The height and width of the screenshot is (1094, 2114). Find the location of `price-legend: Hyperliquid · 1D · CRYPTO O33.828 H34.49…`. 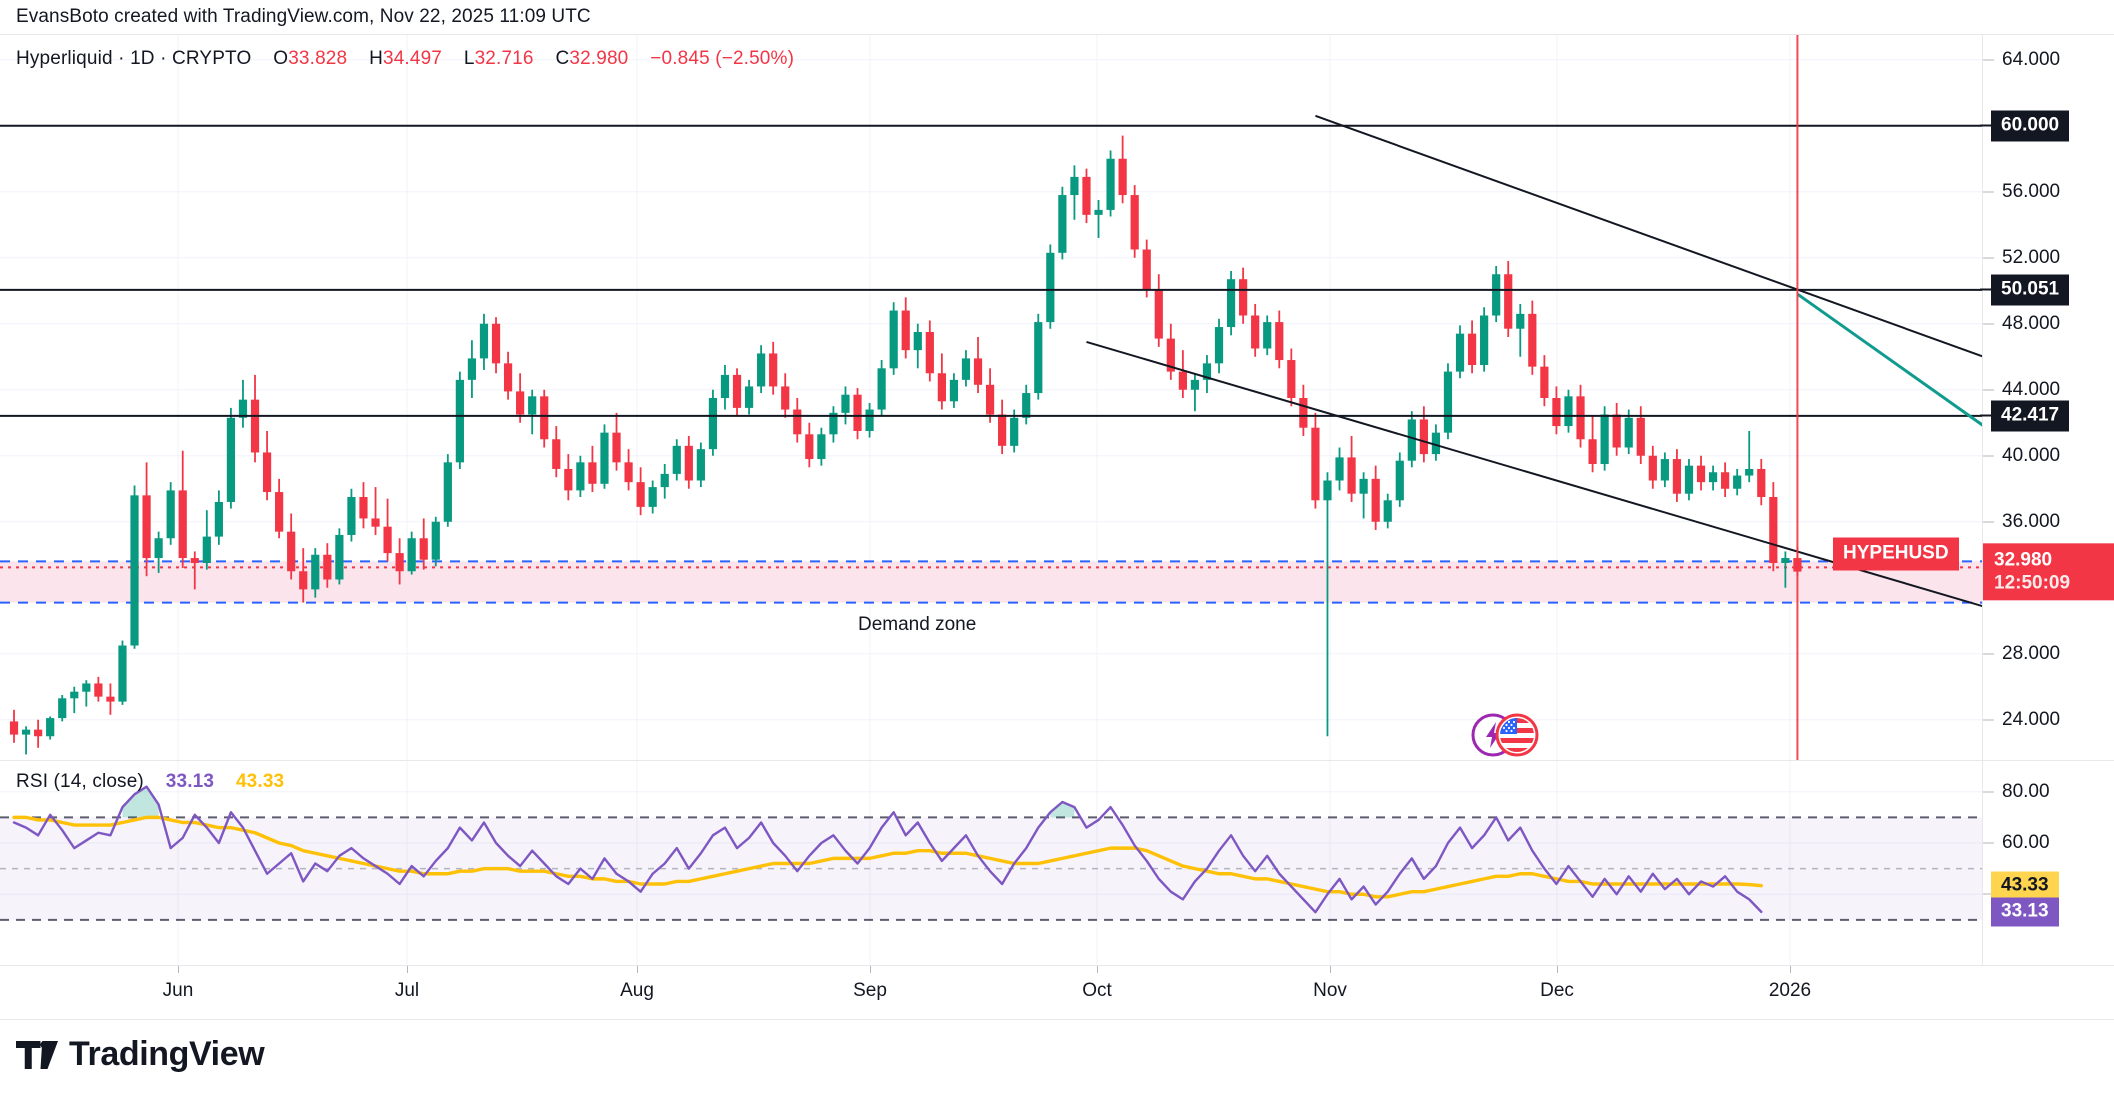

price-legend: Hyperliquid · 1D · CRYPTO O33.828 H34.49… is located at coordinates (405, 59).